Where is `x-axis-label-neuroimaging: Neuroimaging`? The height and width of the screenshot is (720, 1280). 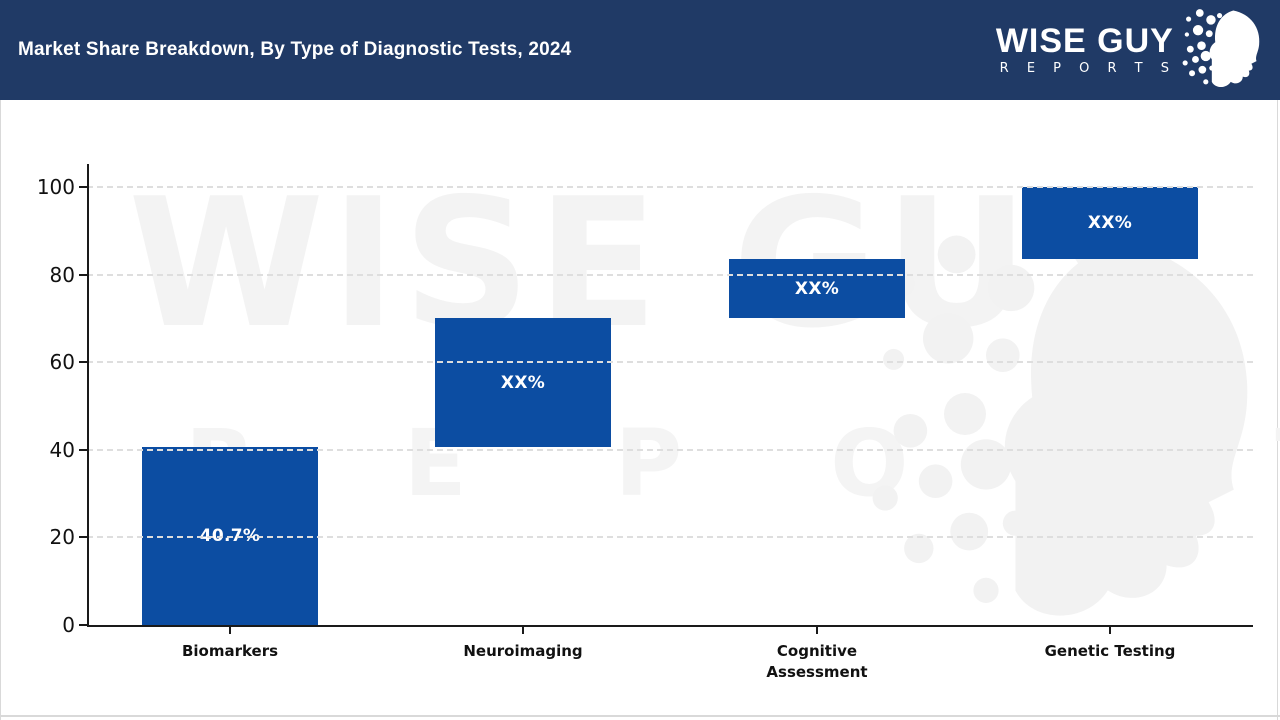 x-axis-label-neuroimaging: Neuroimaging is located at coordinates (523, 651).